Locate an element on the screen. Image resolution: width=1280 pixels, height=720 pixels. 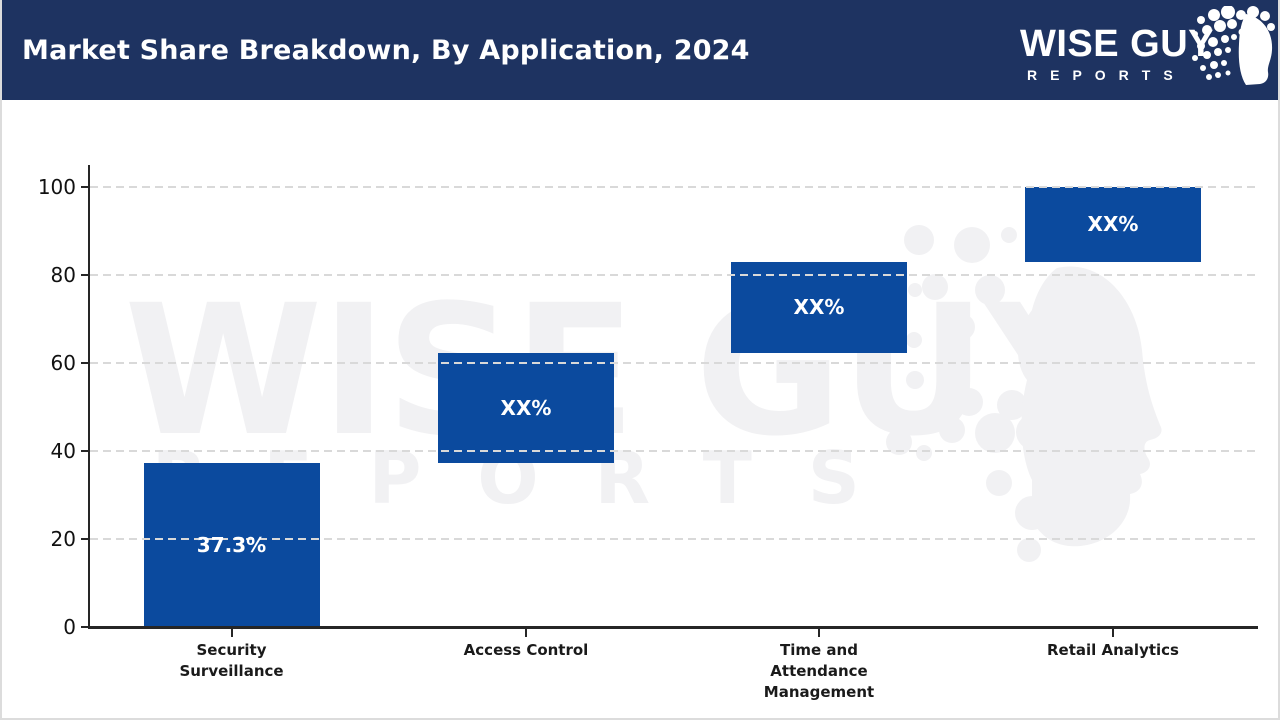
x-axis-tick-label: Security Surveillance is located at coordinates (231, 660).